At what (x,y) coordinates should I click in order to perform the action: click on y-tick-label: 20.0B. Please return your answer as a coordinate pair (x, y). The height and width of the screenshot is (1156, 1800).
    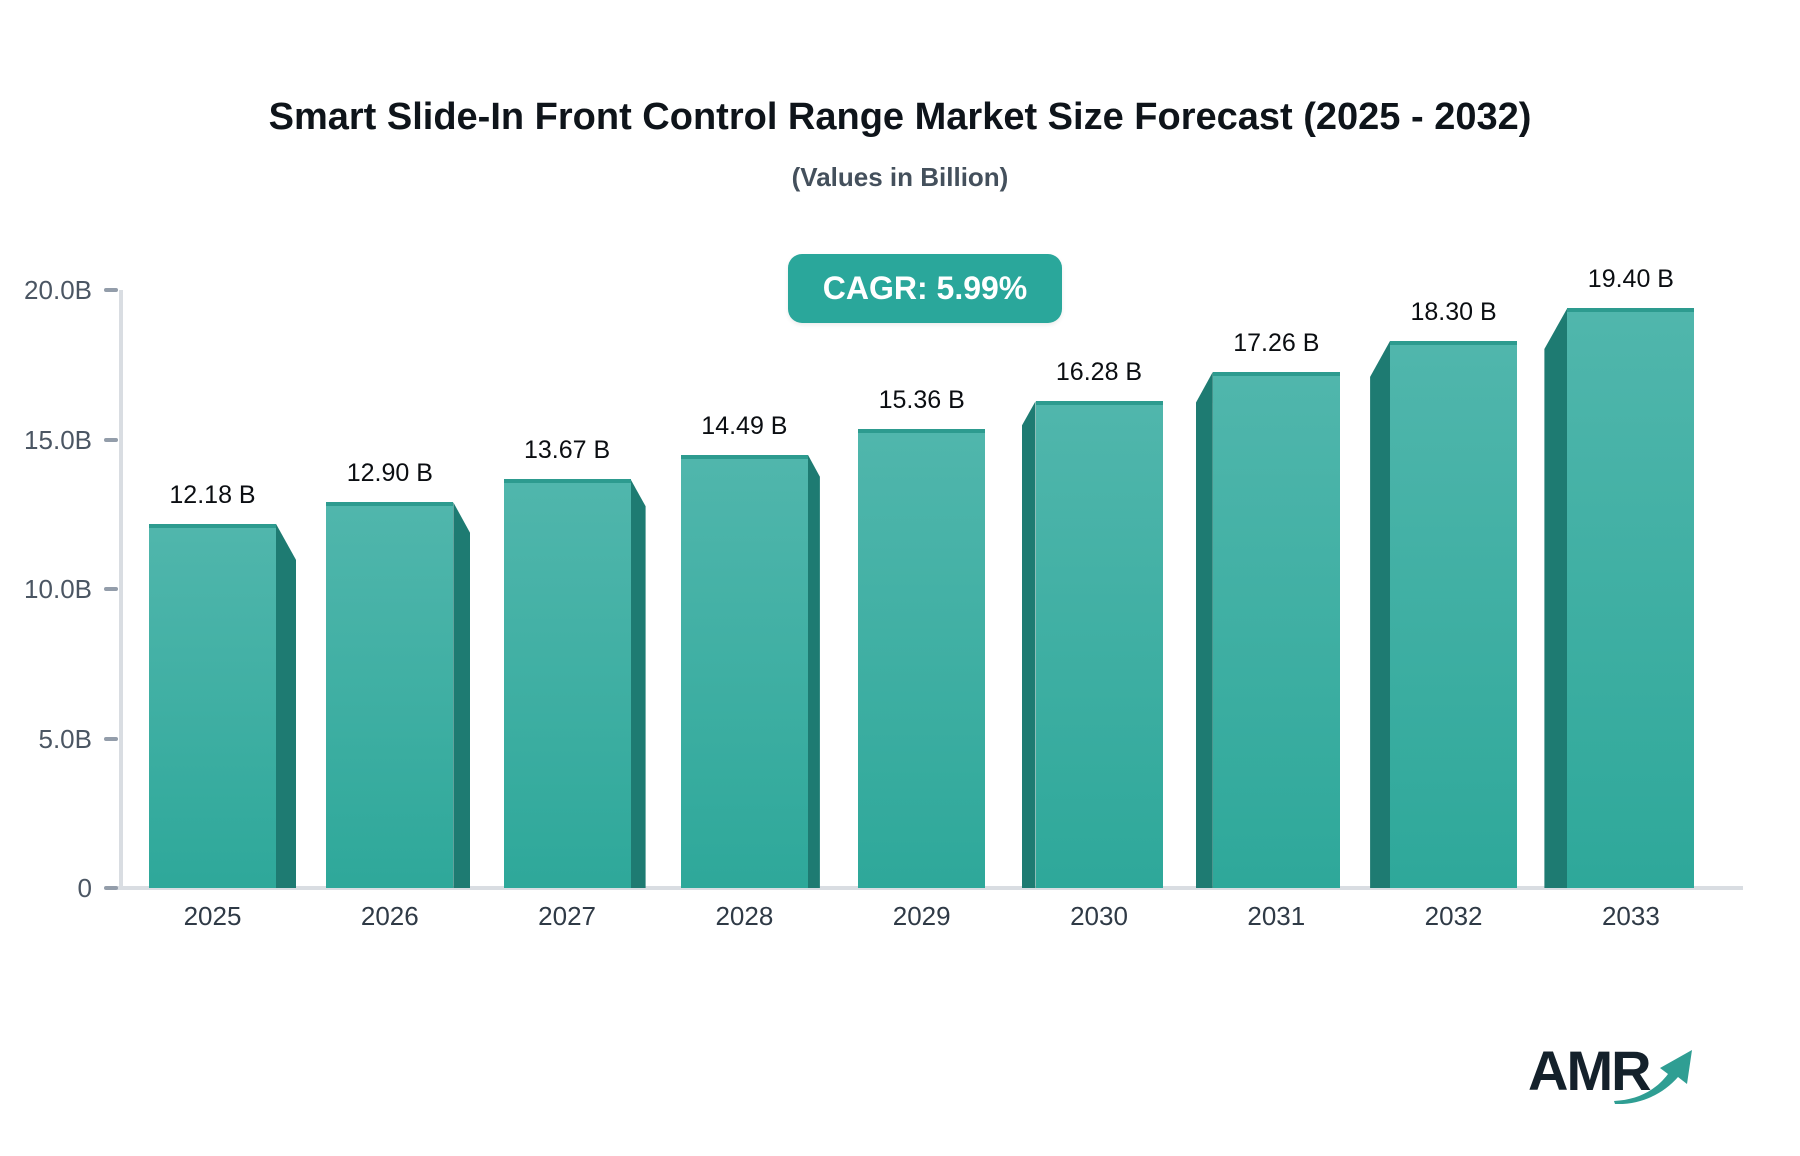
    Looking at the image, I should click on (58, 290).